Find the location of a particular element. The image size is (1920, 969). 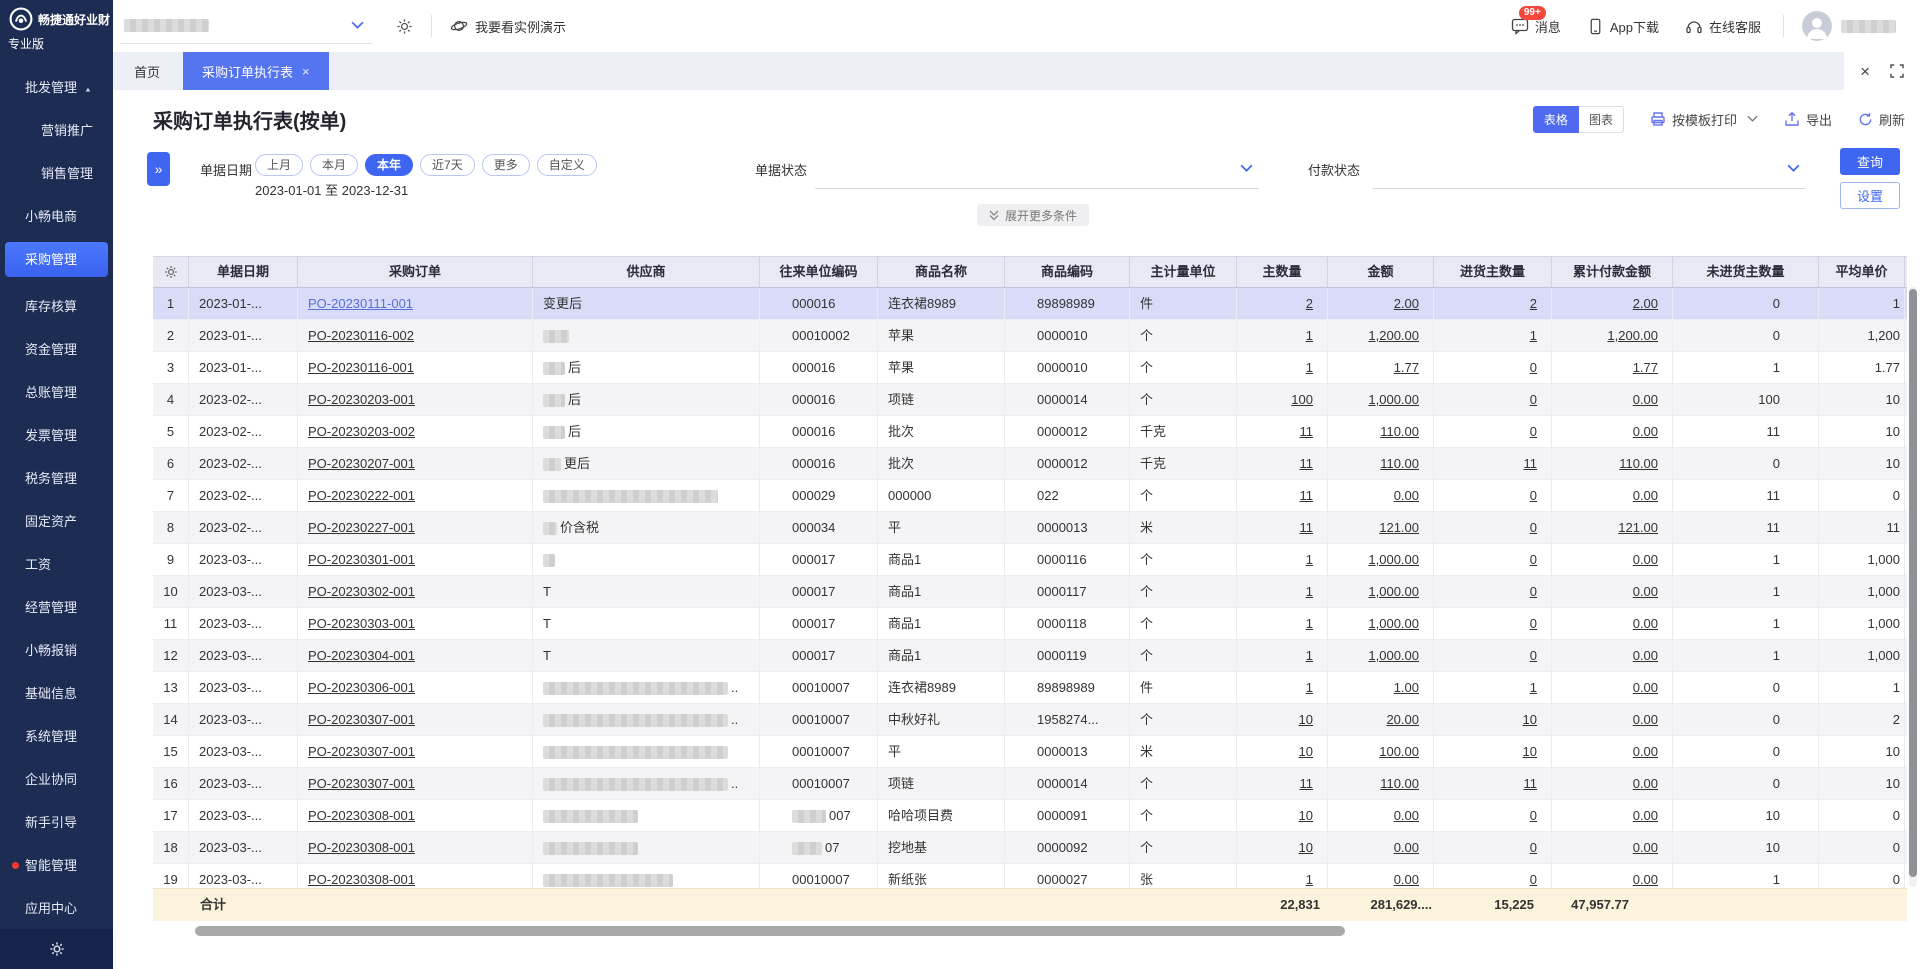

paid-amount-link: 1.77 is located at coordinates (1645, 367).